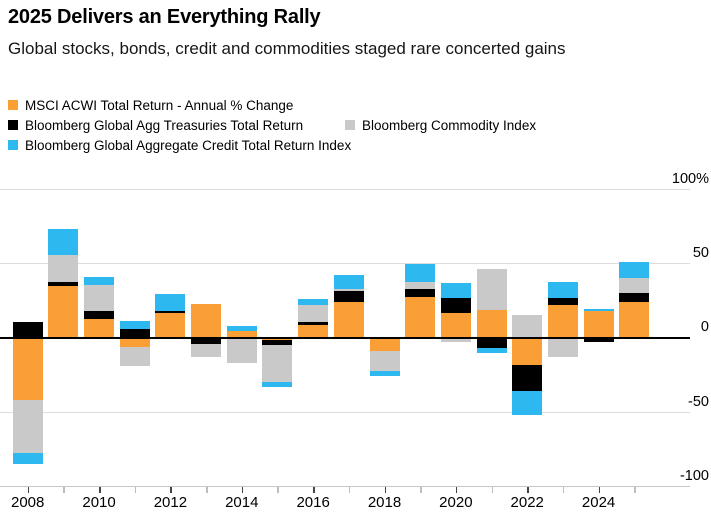 Image resolution: width=711 pixels, height=527 pixels. Describe the element at coordinates (170, 325) in the screenshot. I see `bar-segment-2012-acwi` at that location.